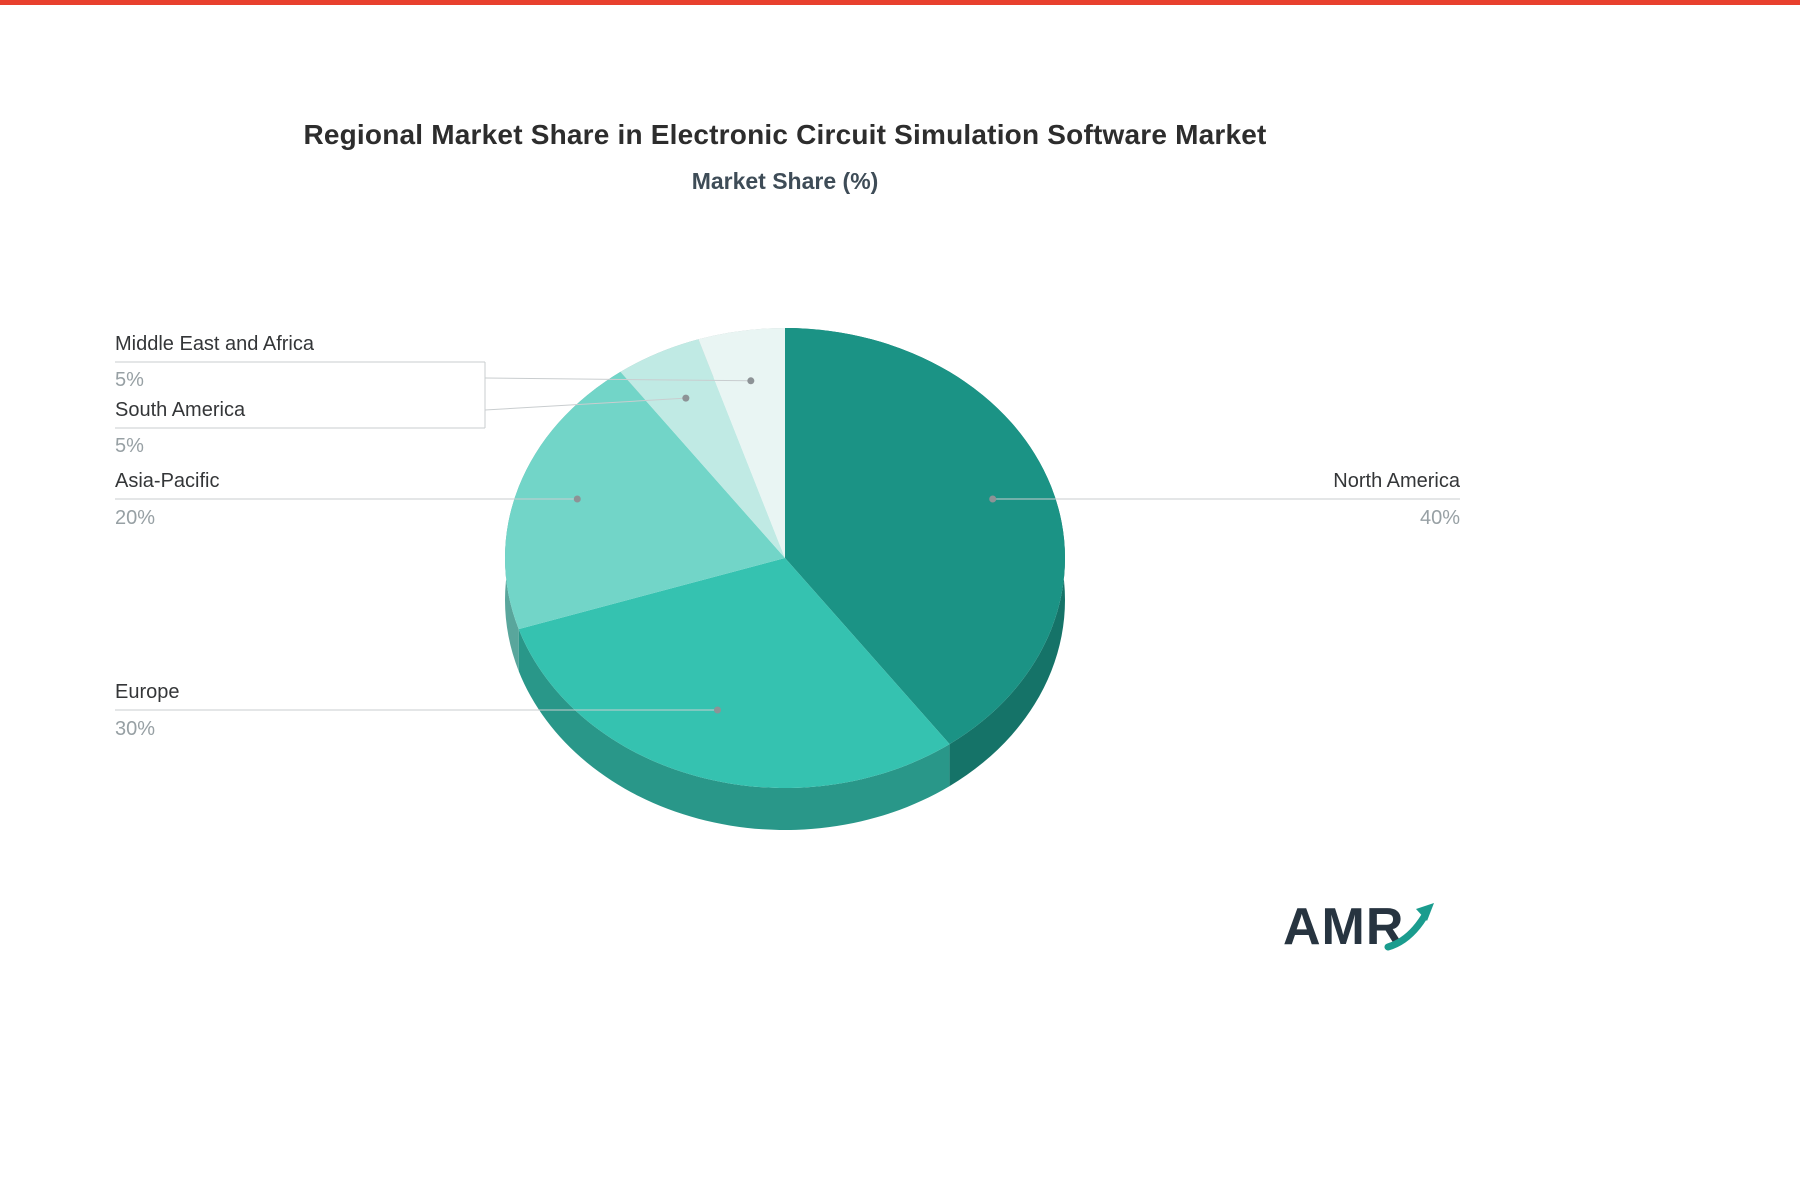 This screenshot has width=1800, height=1196. I want to click on pie-slice-middle-east-and-africa, so click(741, 443).